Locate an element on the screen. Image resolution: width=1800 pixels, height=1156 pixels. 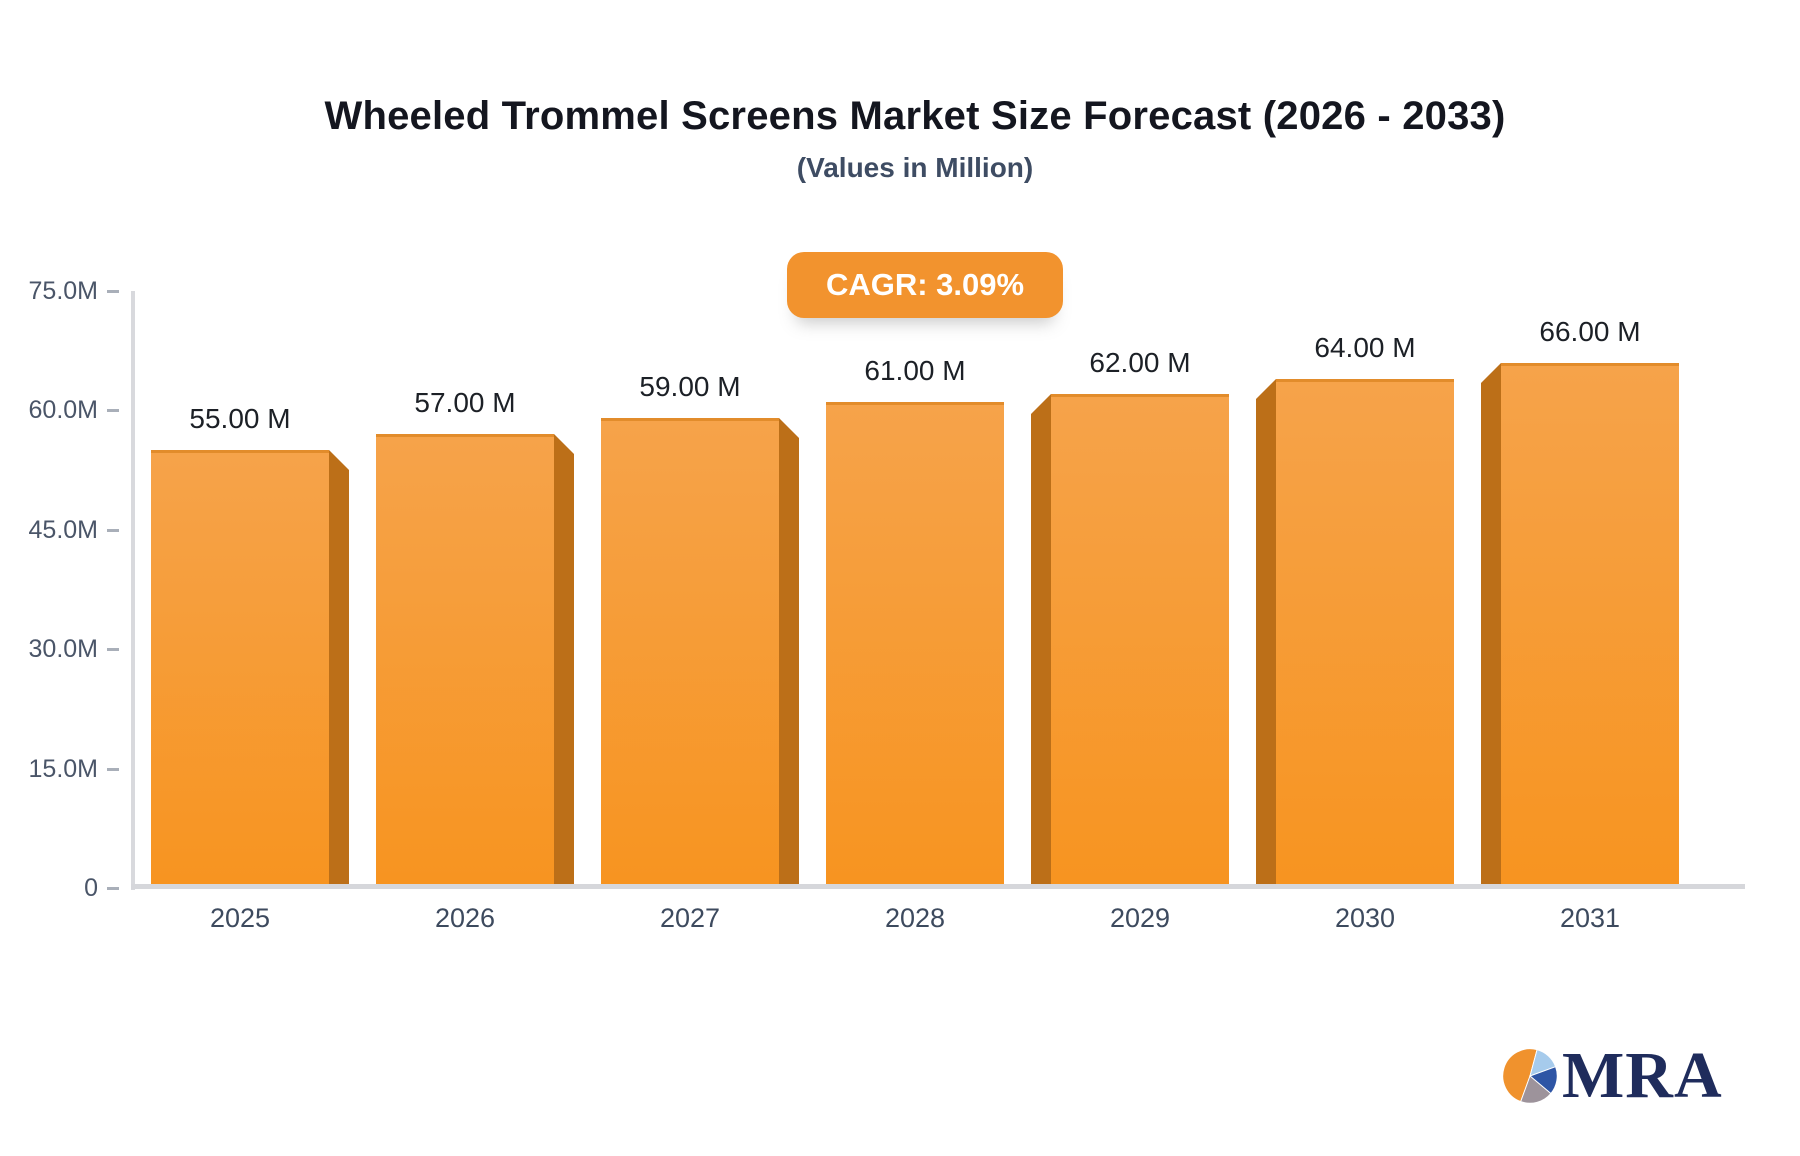
y-axis-tick-label: 45.0M is located at coordinates (63, 529).